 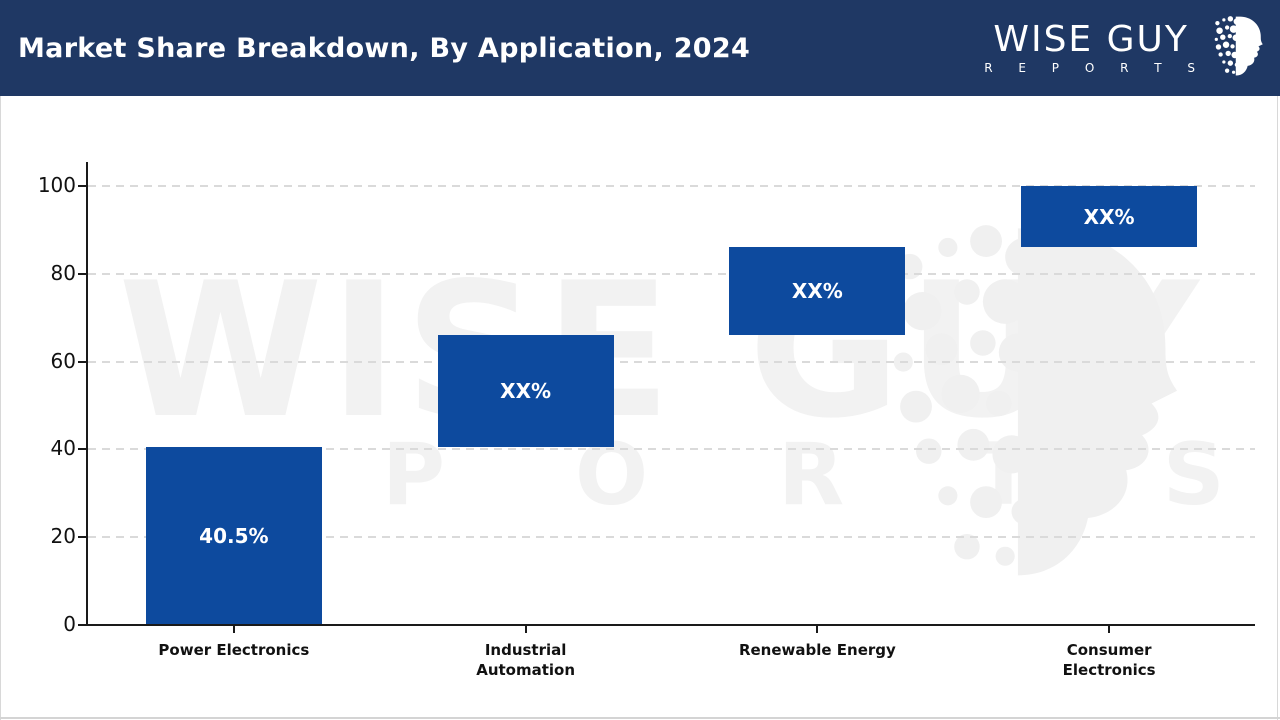 I want to click on brand-logo: WISE GUY R E P O R T S, so click(x=1121, y=48).